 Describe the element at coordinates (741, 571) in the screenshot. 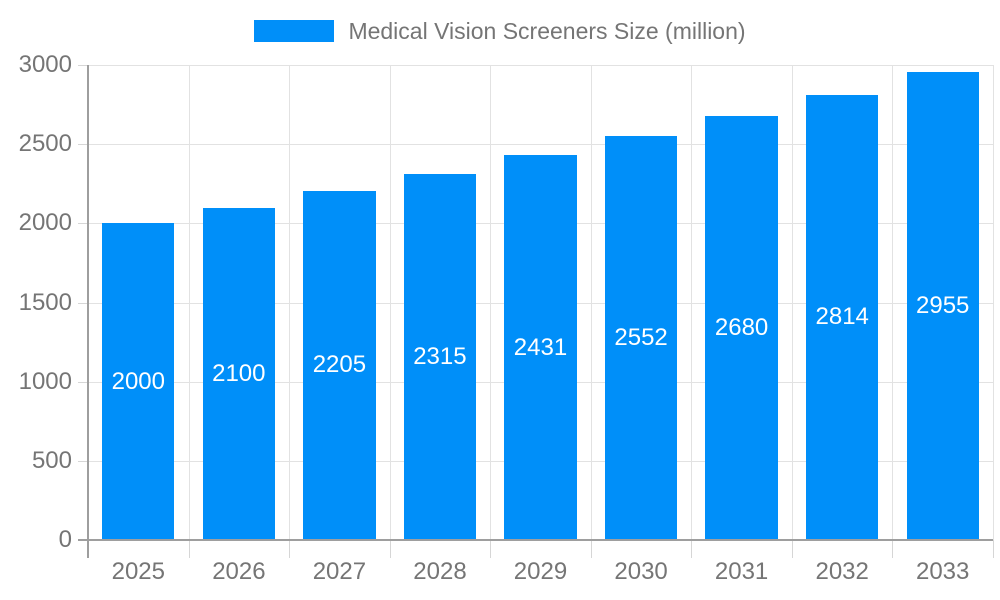

I see `x-tick-label: 2031` at that location.